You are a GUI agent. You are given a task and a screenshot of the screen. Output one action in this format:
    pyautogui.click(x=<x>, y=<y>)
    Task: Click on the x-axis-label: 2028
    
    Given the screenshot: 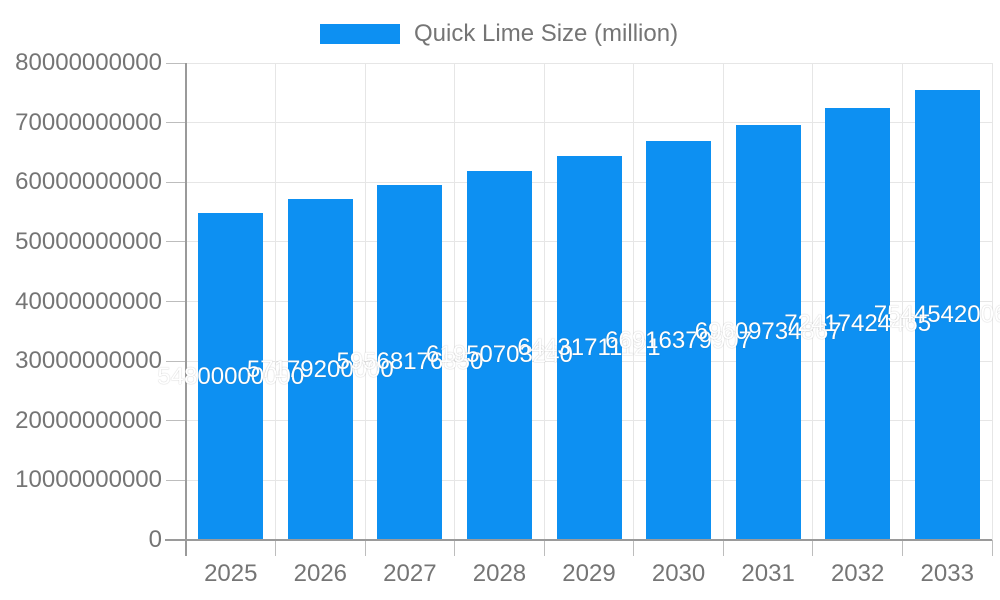 What is the action you would take?
    pyautogui.click(x=499, y=573)
    